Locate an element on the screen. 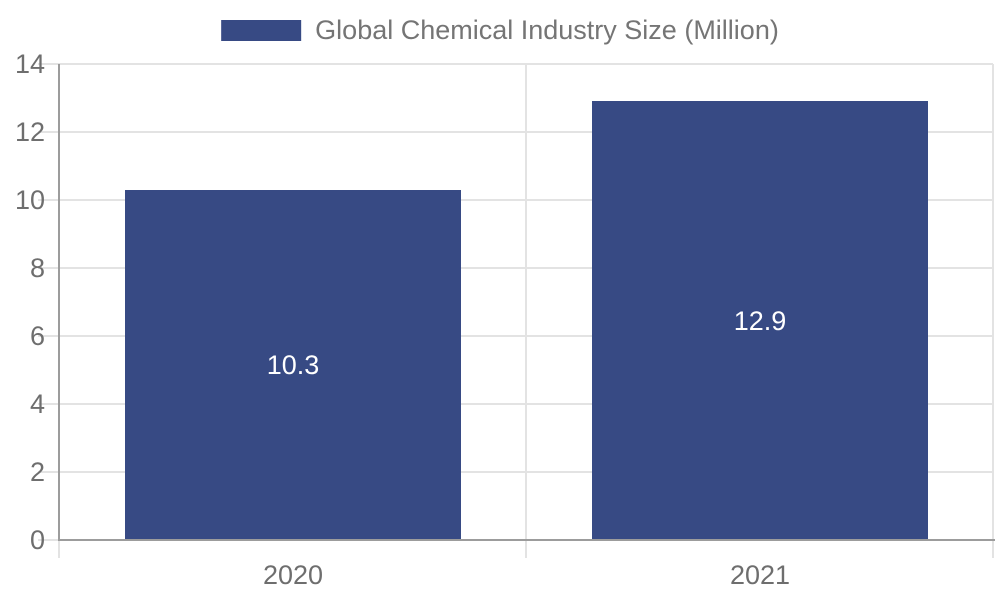 This screenshot has width=1000, height=600. y-tick-label: 12 is located at coordinates (29, 132).